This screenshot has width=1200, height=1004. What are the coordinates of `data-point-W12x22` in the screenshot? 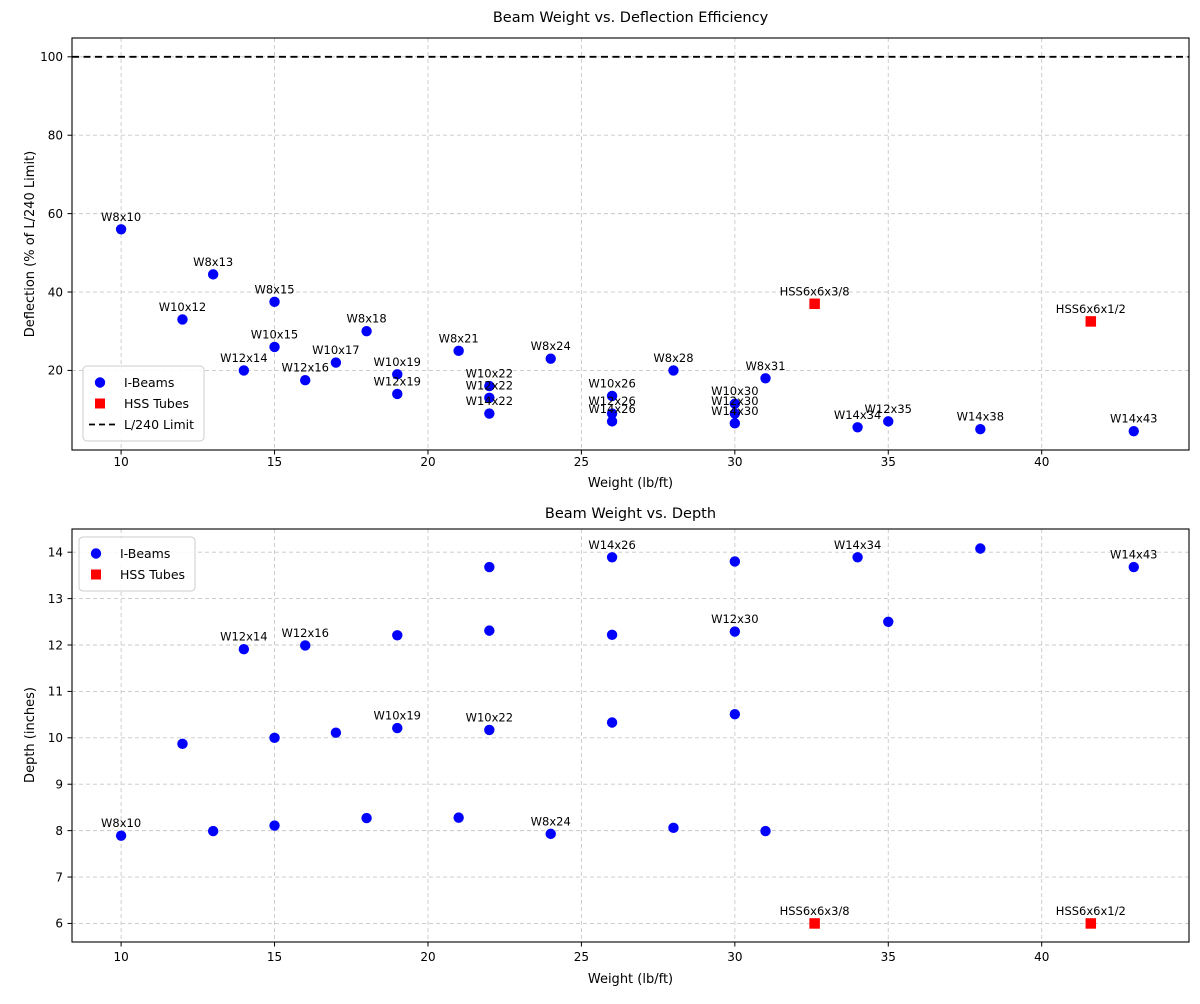 It's located at (489, 398).